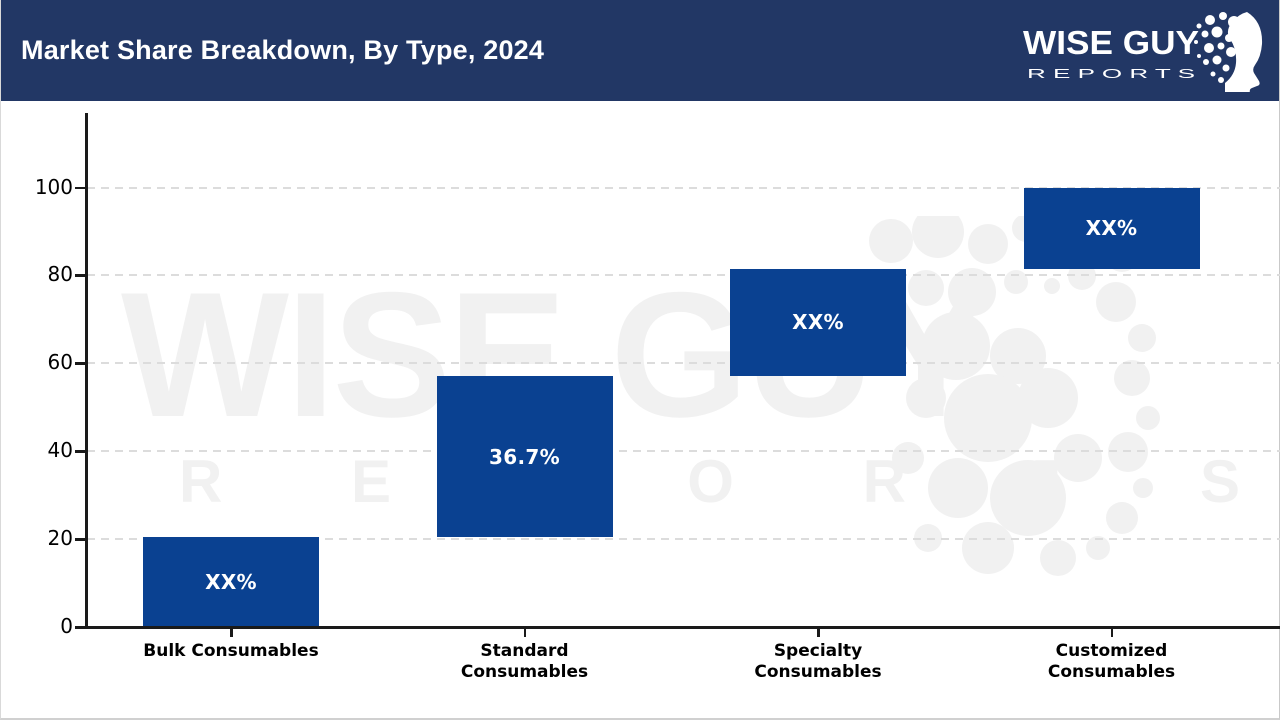 The width and height of the screenshot is (1280, 720). What do you see at coordinates (86, 370) in the screenshot?
I see `y-axis-line` at bounding box center [86, 370].